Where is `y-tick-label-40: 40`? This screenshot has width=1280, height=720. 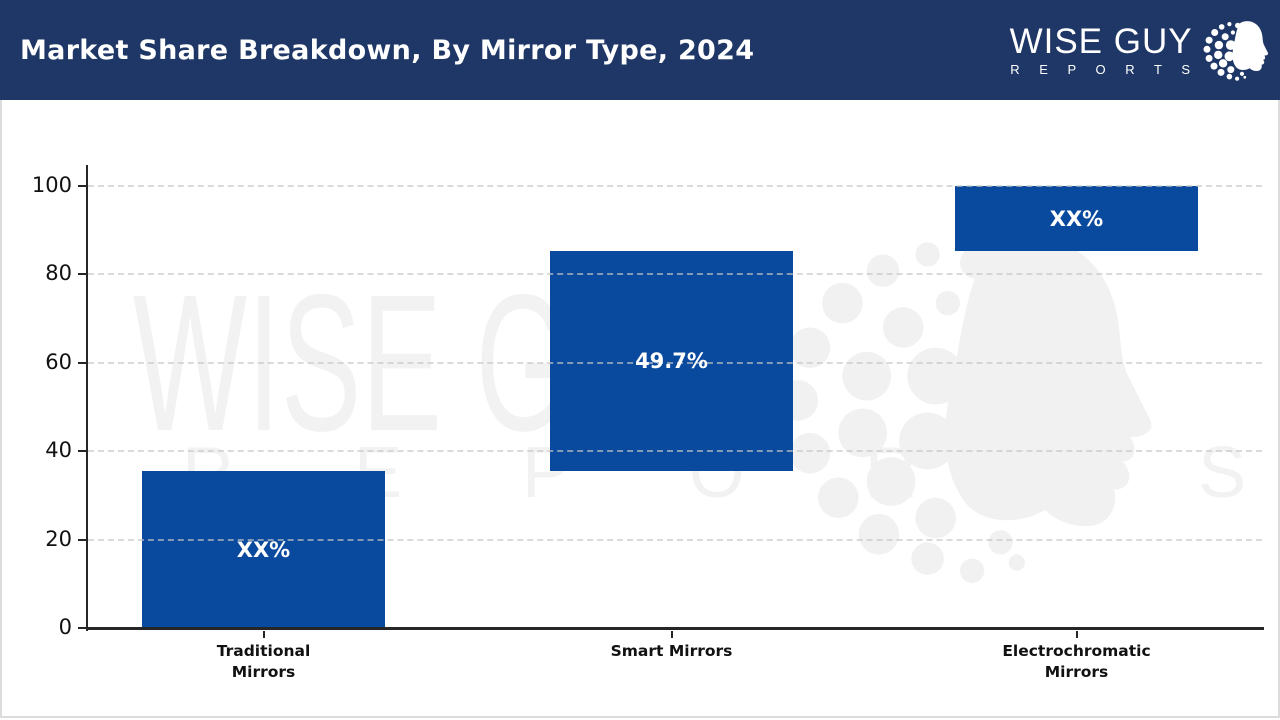
y-tick-label-40: 40 is located at coordinates (58, 450).